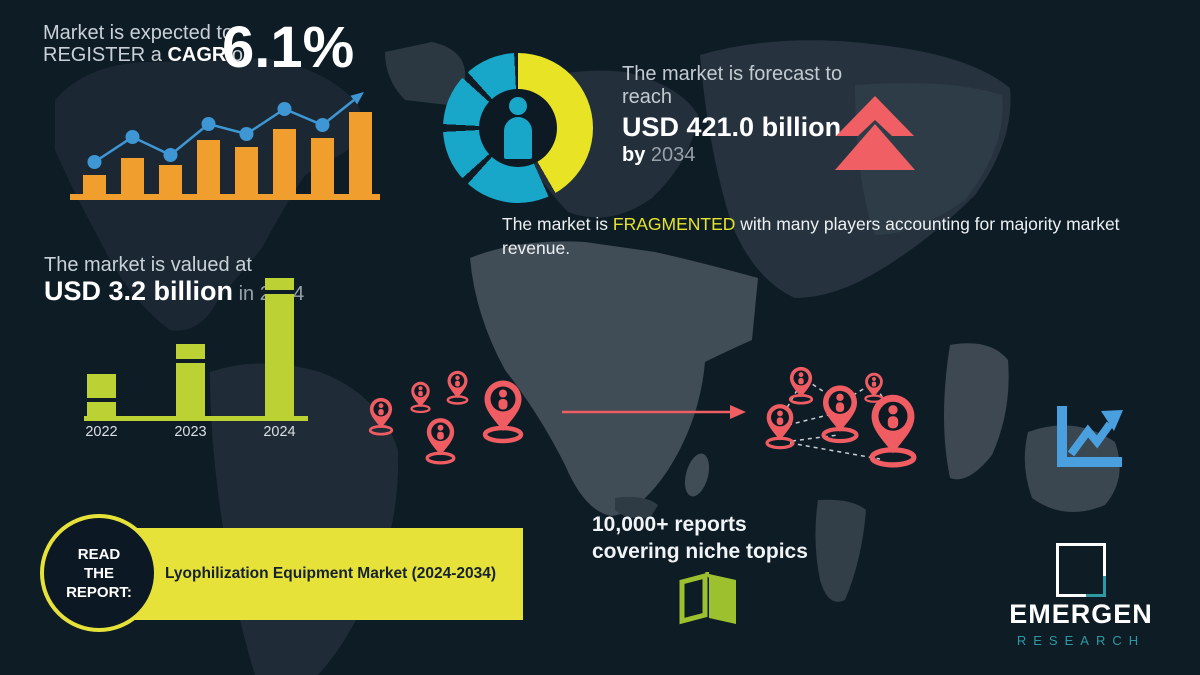 This screenshot has width=1200, height=675. Describe the element at coordinates (101, 432) in the screenshot. I see `valuation-year-label: 2022` at that location.